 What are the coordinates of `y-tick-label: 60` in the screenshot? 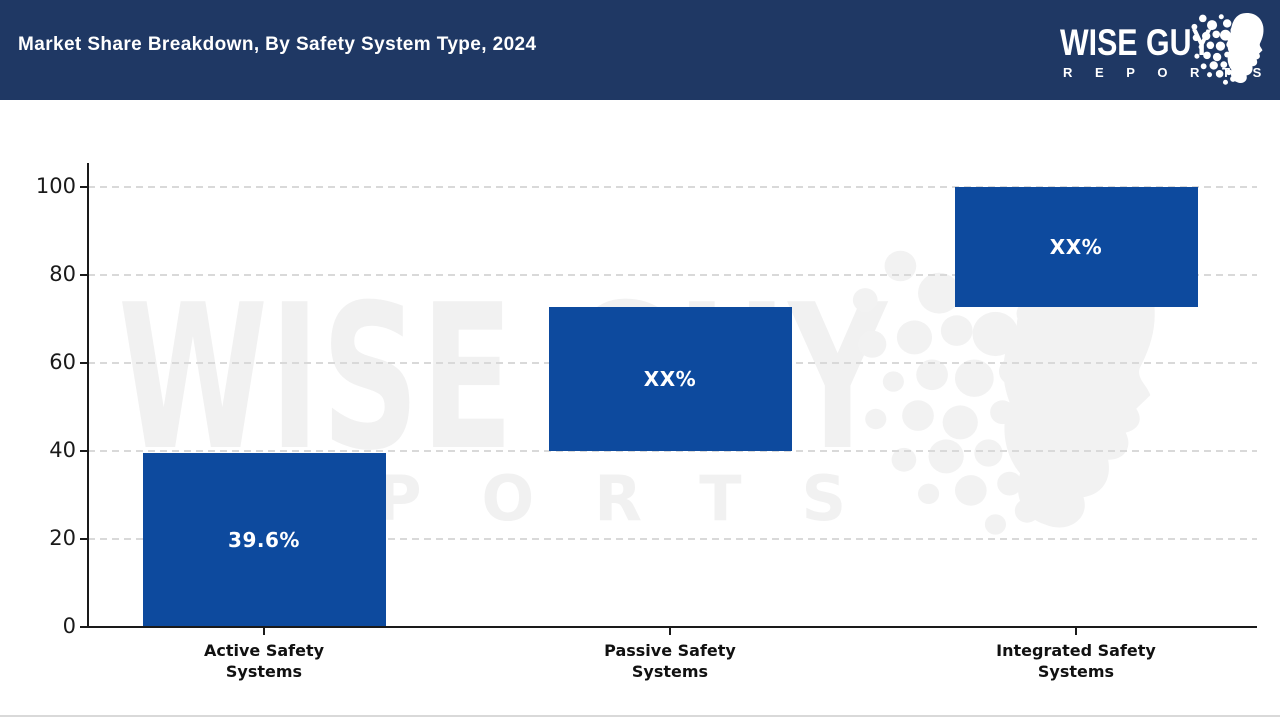 It's located at (62, 362).